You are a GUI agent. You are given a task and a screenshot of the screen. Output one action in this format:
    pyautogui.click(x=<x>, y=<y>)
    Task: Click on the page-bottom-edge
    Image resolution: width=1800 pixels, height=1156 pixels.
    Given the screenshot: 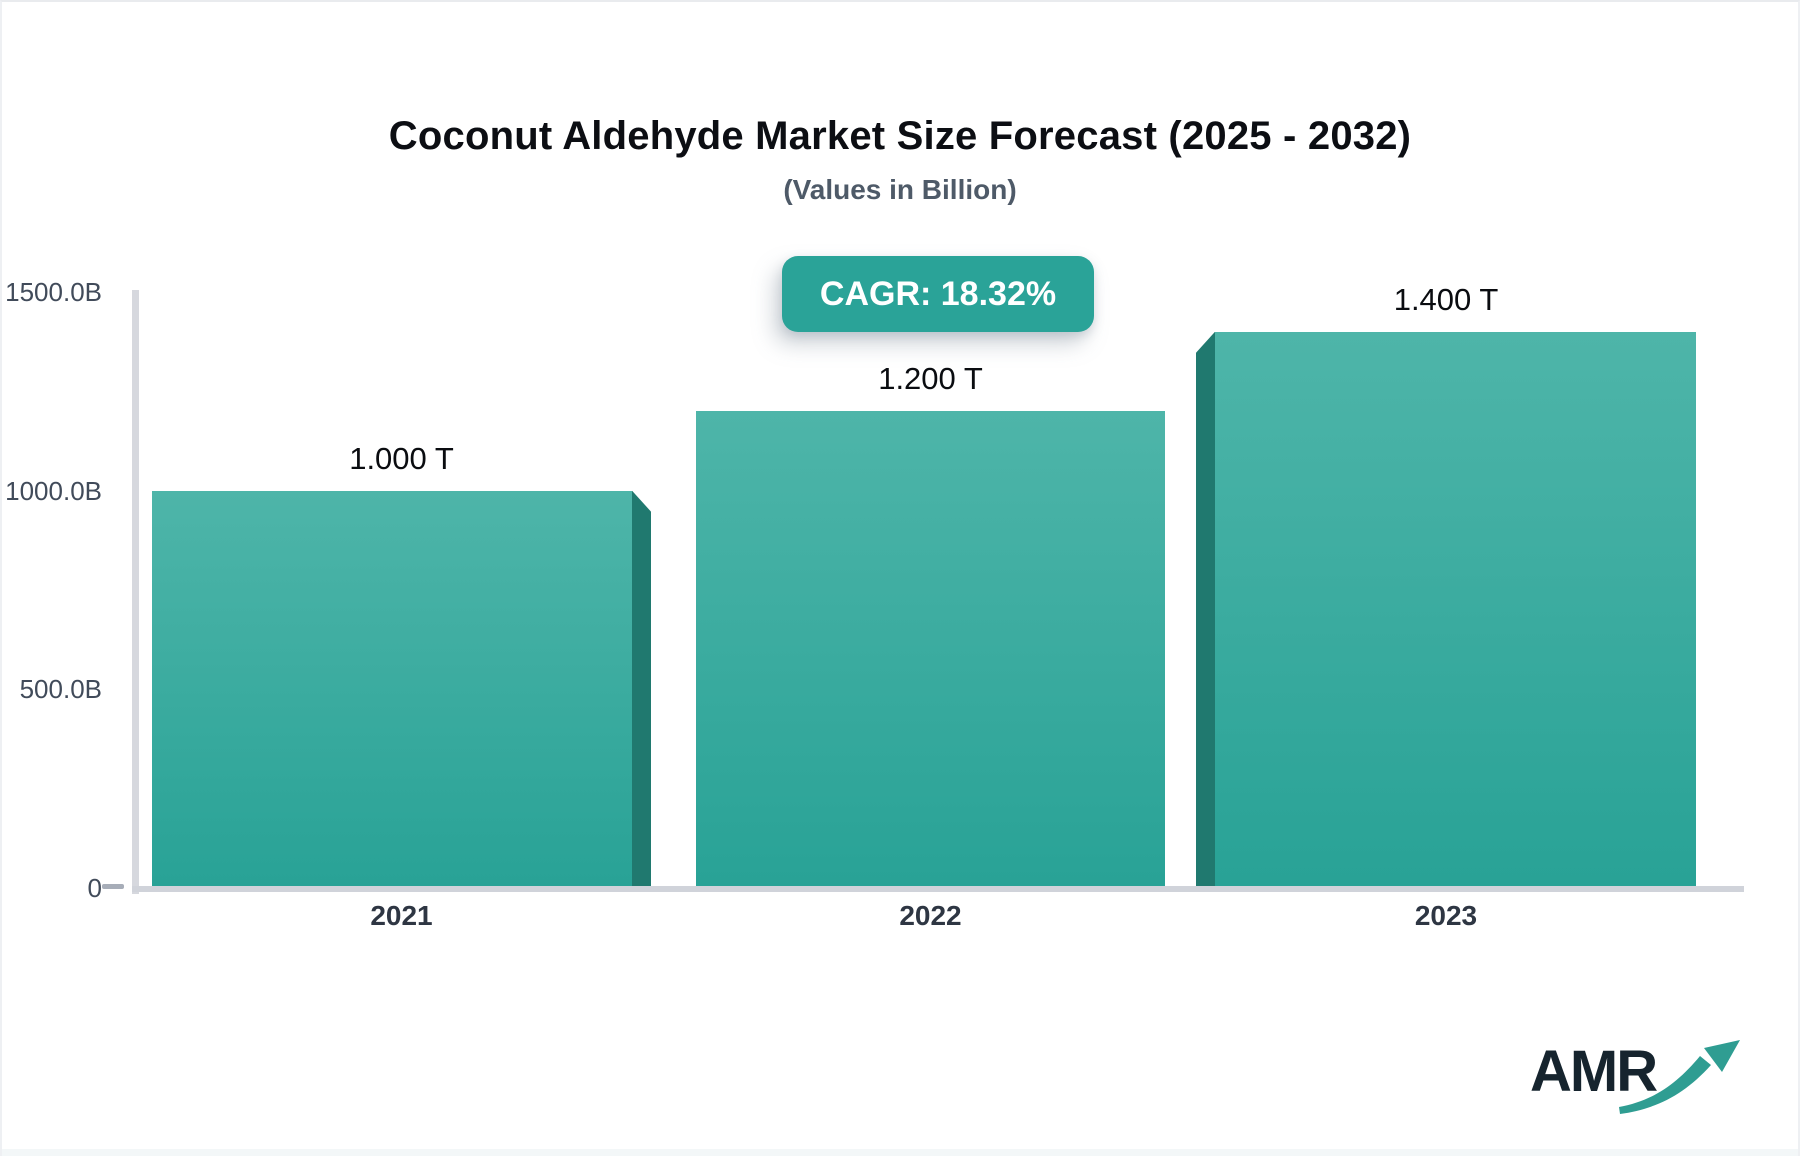 What is the action you would take?
    pyautogui.click(x=900, y=1152)
    